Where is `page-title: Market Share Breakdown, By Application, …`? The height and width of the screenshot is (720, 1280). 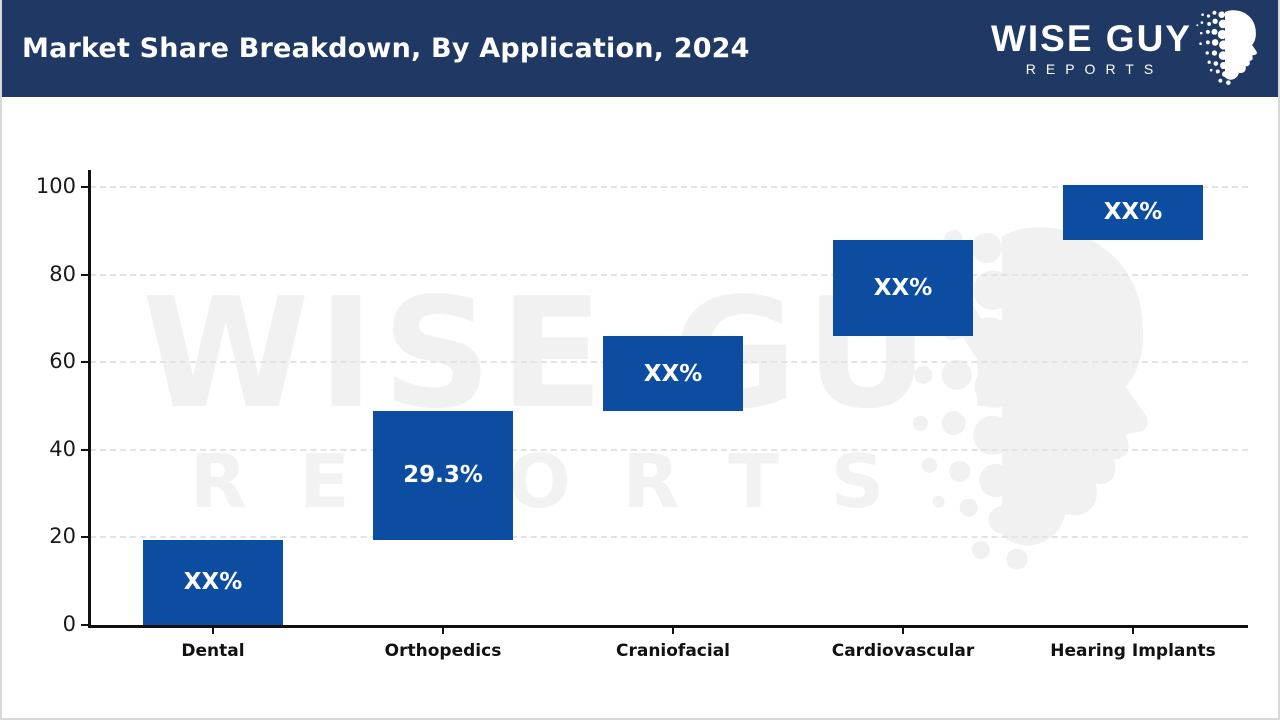
page-title: Market Share Breakdown, By Application, … is located at coordinates (386, 48).